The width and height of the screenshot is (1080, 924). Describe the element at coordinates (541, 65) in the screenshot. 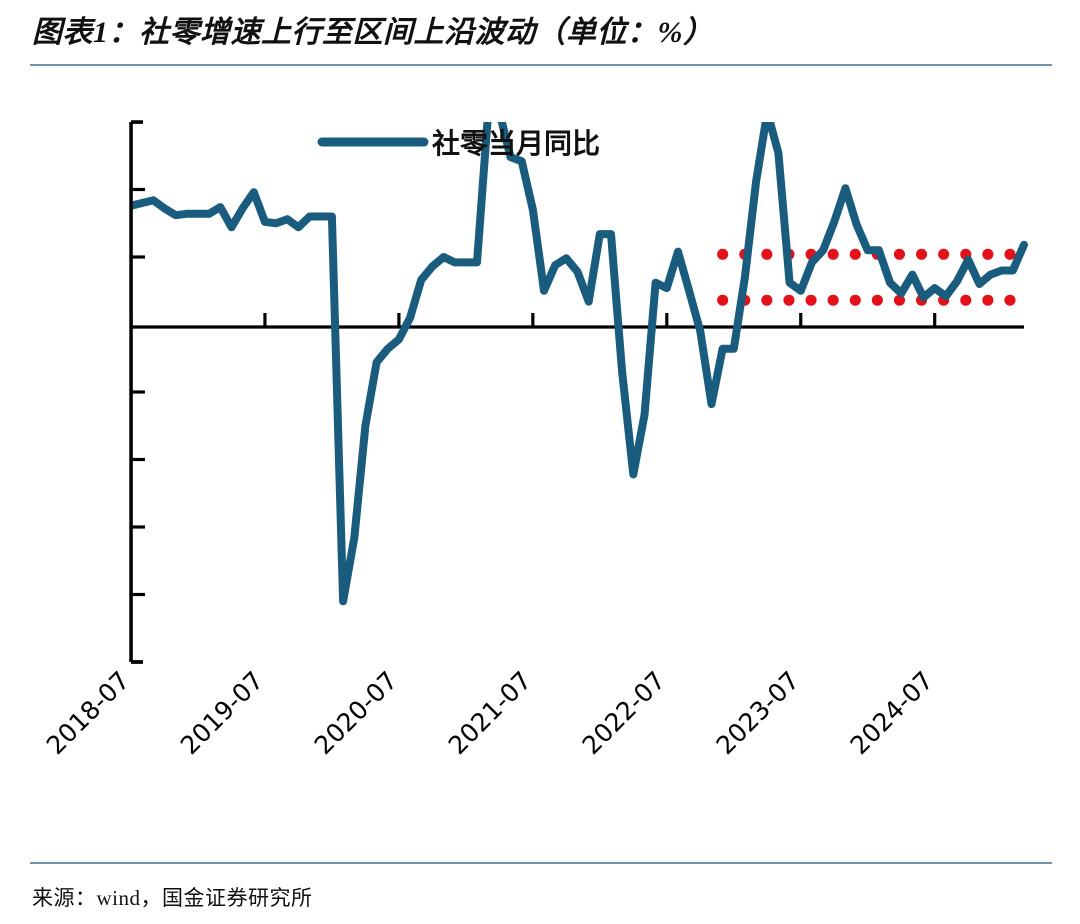

I see `title-divider` at that location.